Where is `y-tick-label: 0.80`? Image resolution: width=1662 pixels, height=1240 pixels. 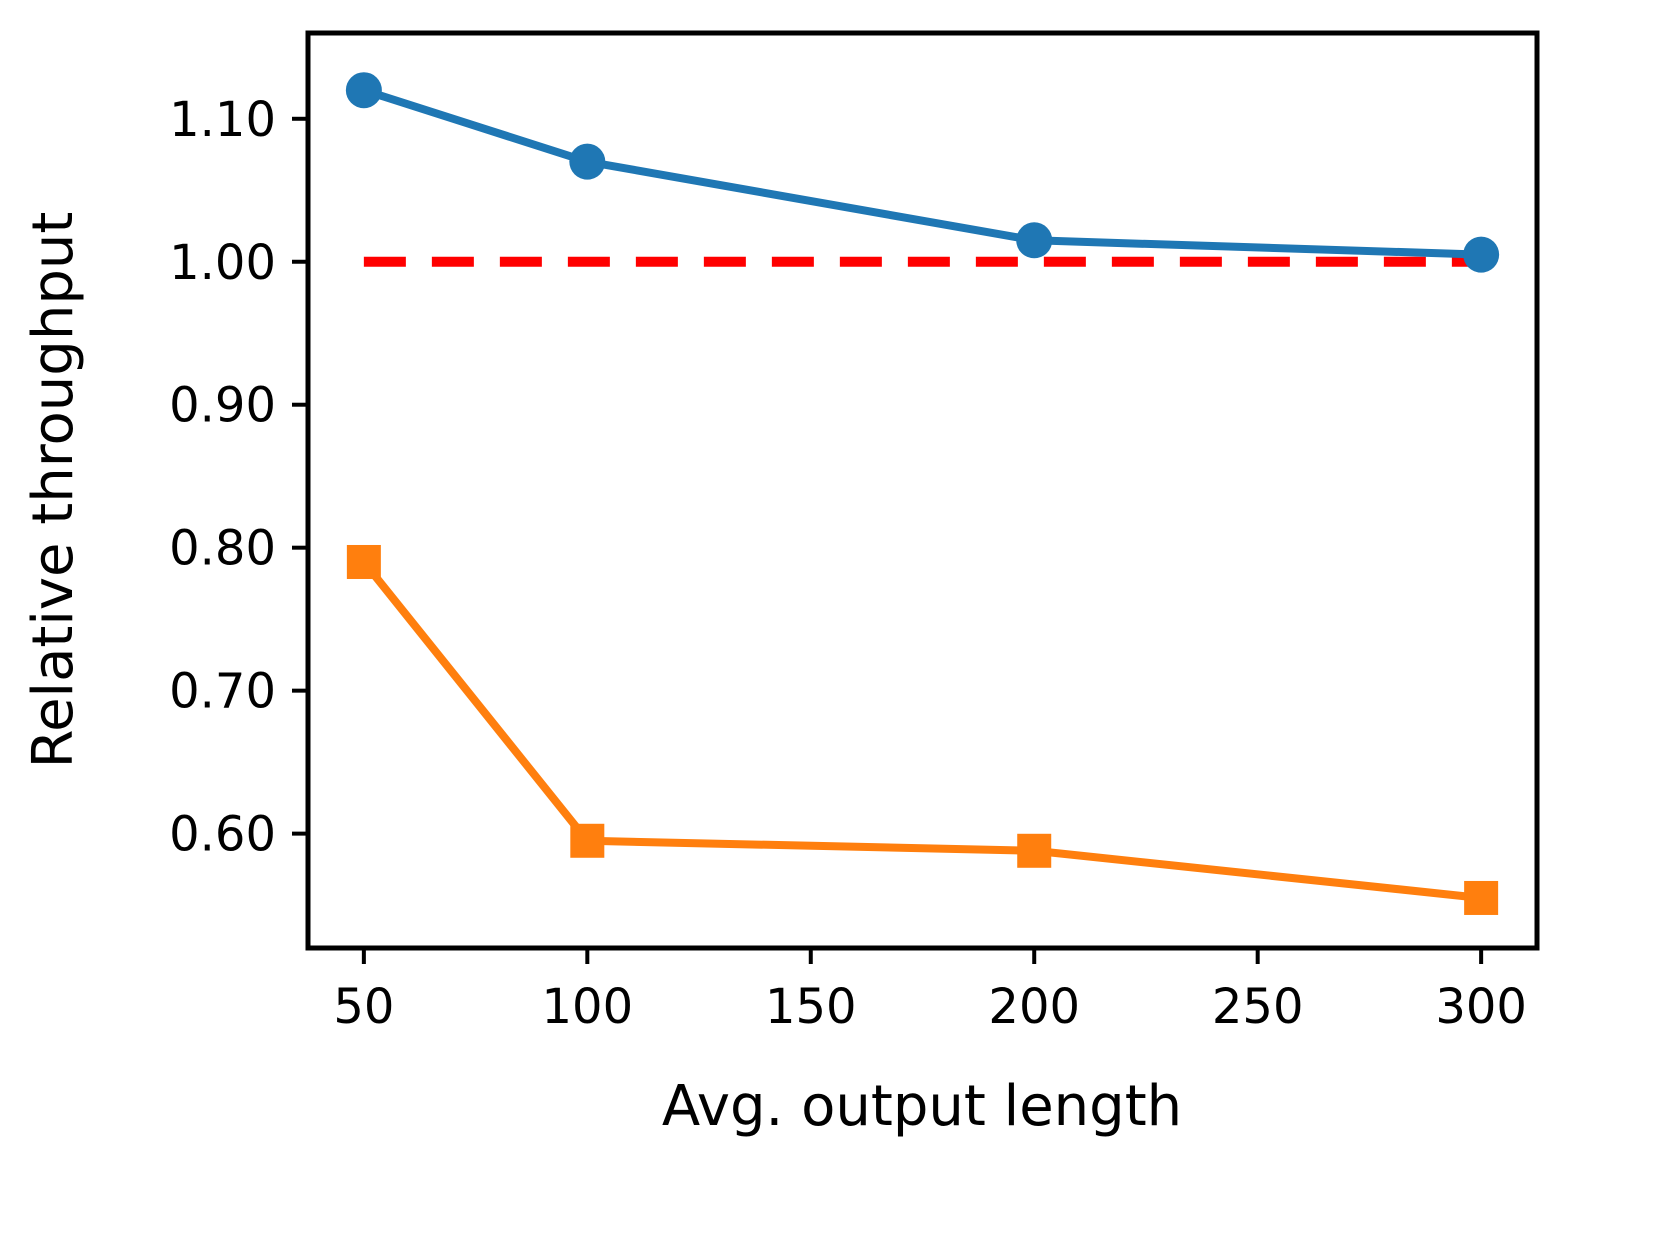
y-tick-label: 0.80 is located at coordinates (222, 549).